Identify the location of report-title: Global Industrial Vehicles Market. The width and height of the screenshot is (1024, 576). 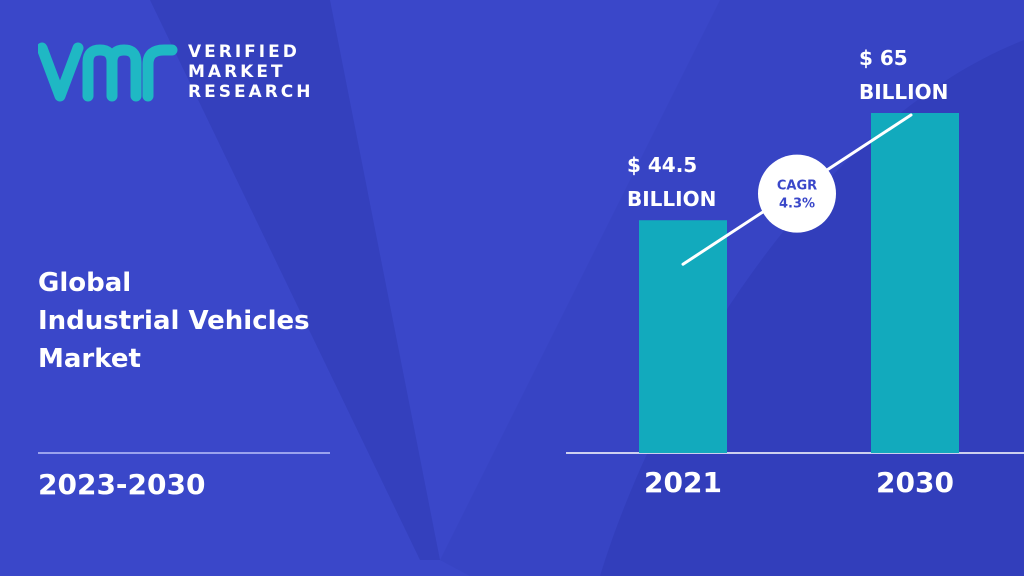
(174, 321).